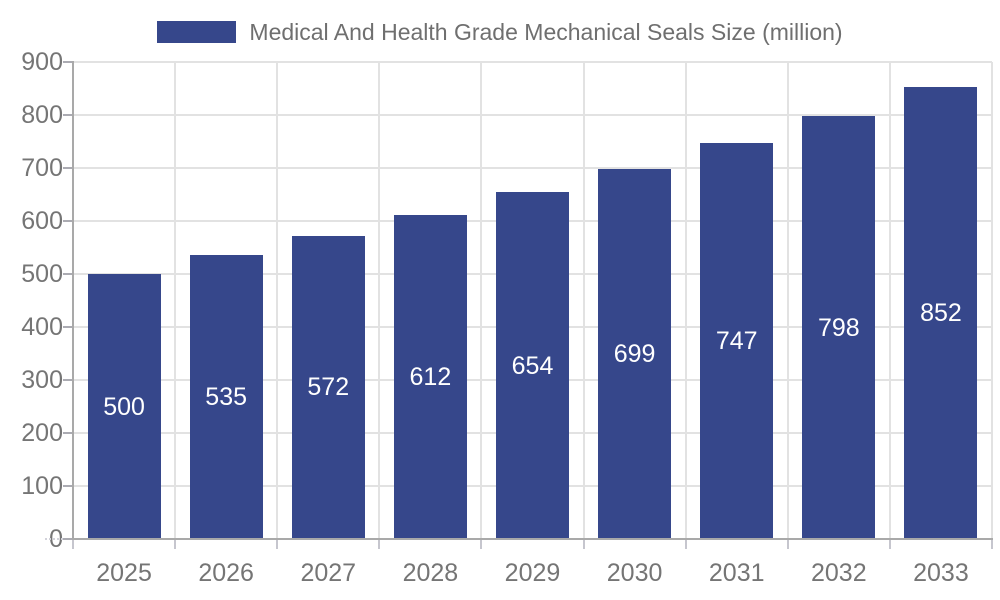 This screenshot has width=1000, height=600. Describe the element at coordinates (328, 573) in the screenshot. I see `x-axis-label: 2027` at that location.